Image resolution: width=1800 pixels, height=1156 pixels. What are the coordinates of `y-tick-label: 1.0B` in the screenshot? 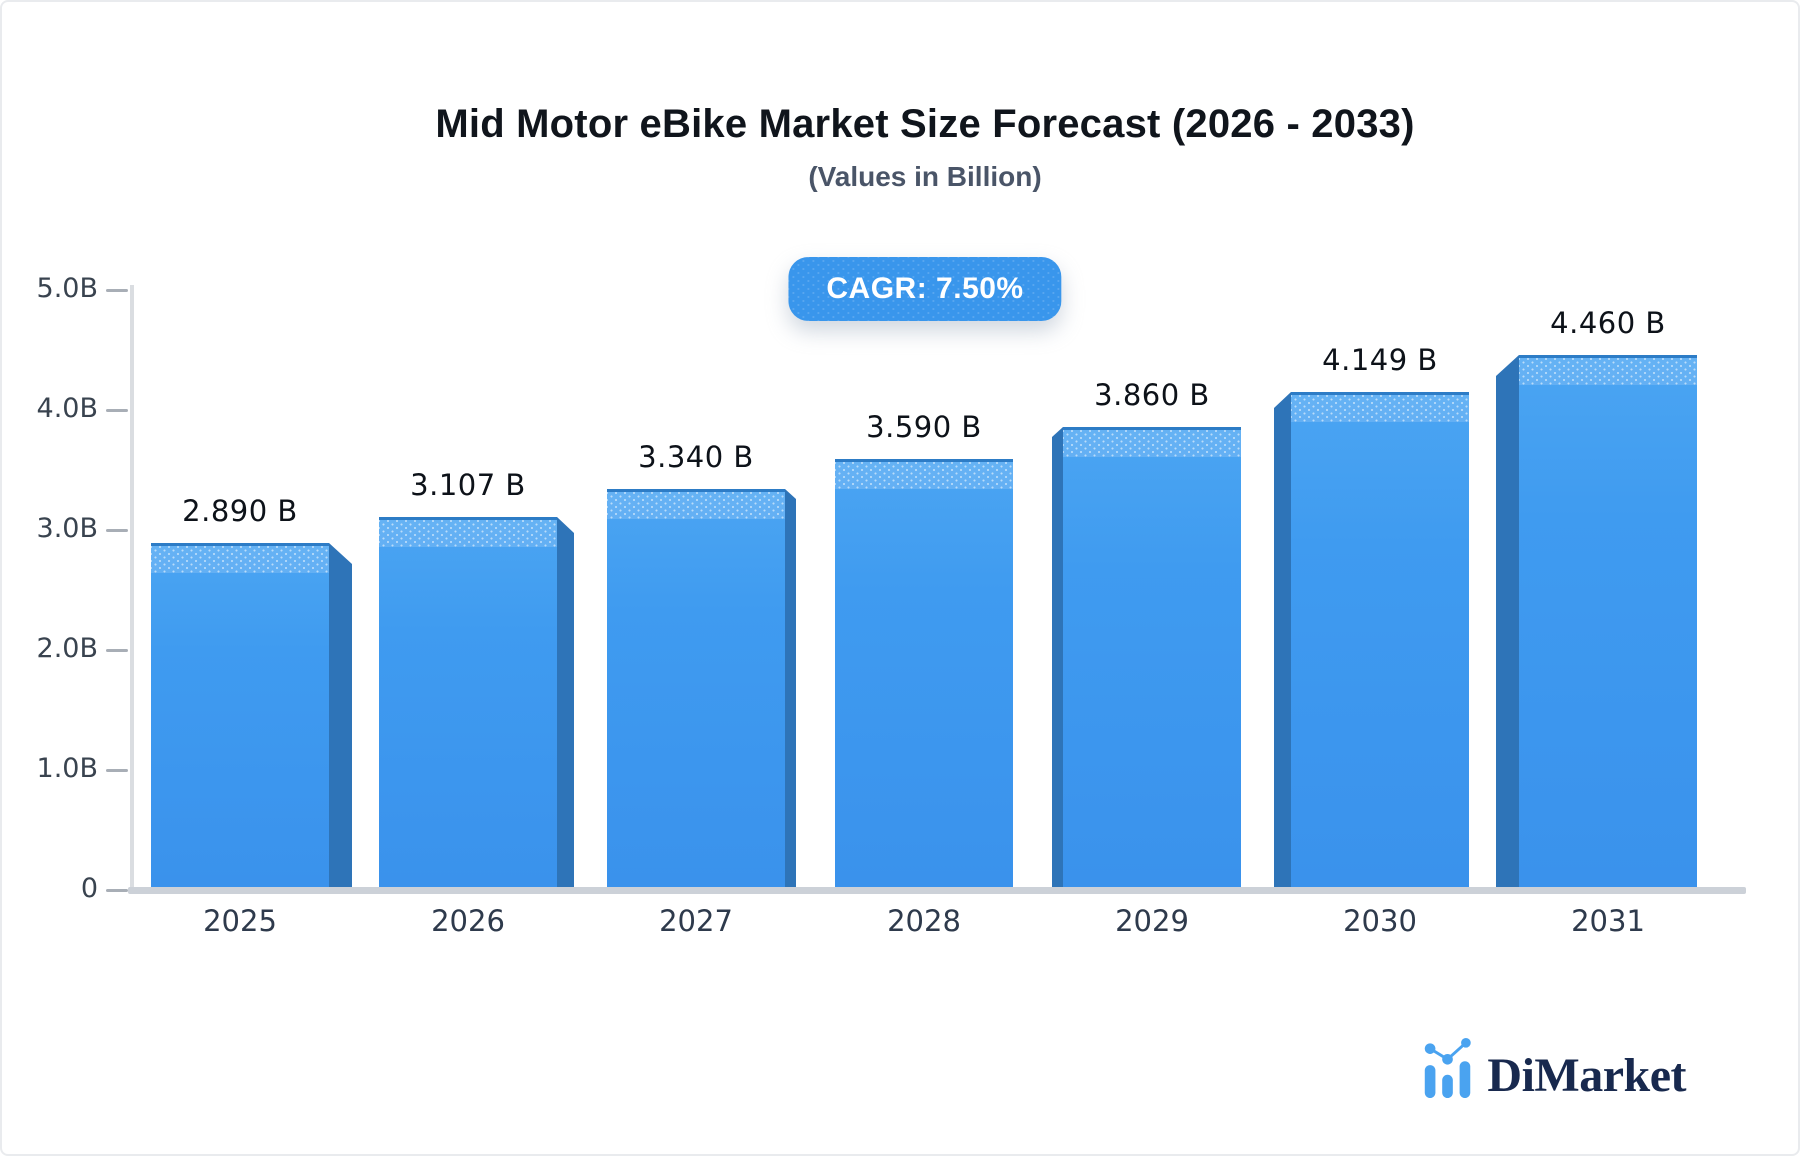 It's located at (67, 768).